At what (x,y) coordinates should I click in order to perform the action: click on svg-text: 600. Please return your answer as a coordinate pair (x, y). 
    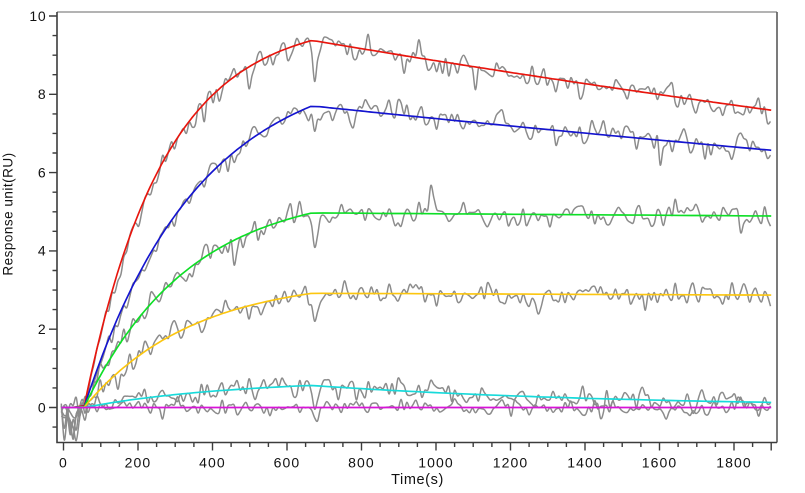
    Looking at the image, I should click on (287, 463).